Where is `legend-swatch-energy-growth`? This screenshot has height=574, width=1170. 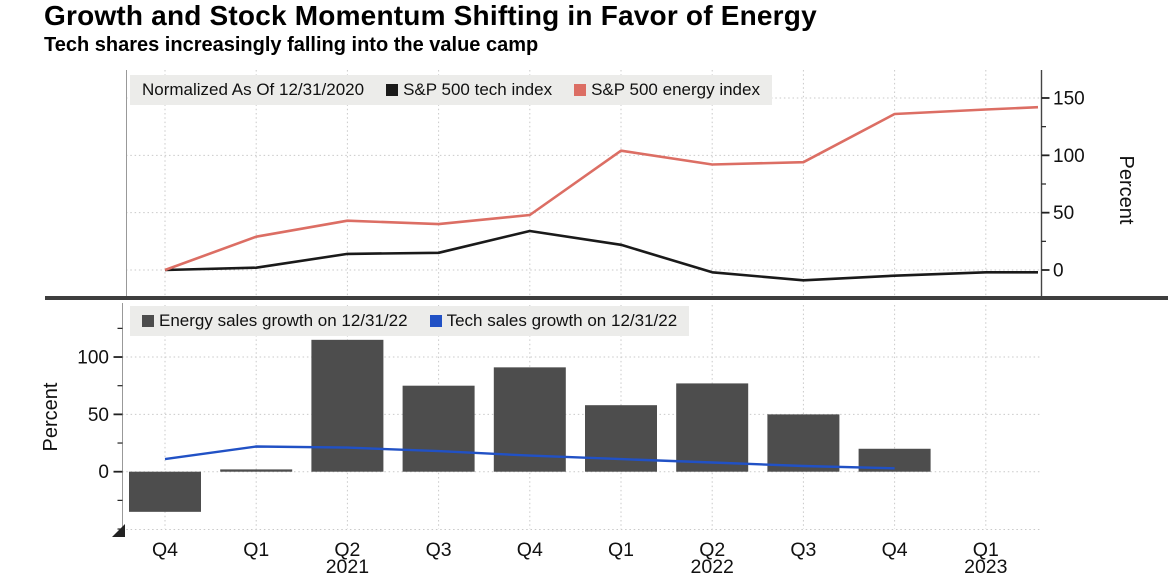 legend-swatch-energy-growth is located at coordinates (148, 321).